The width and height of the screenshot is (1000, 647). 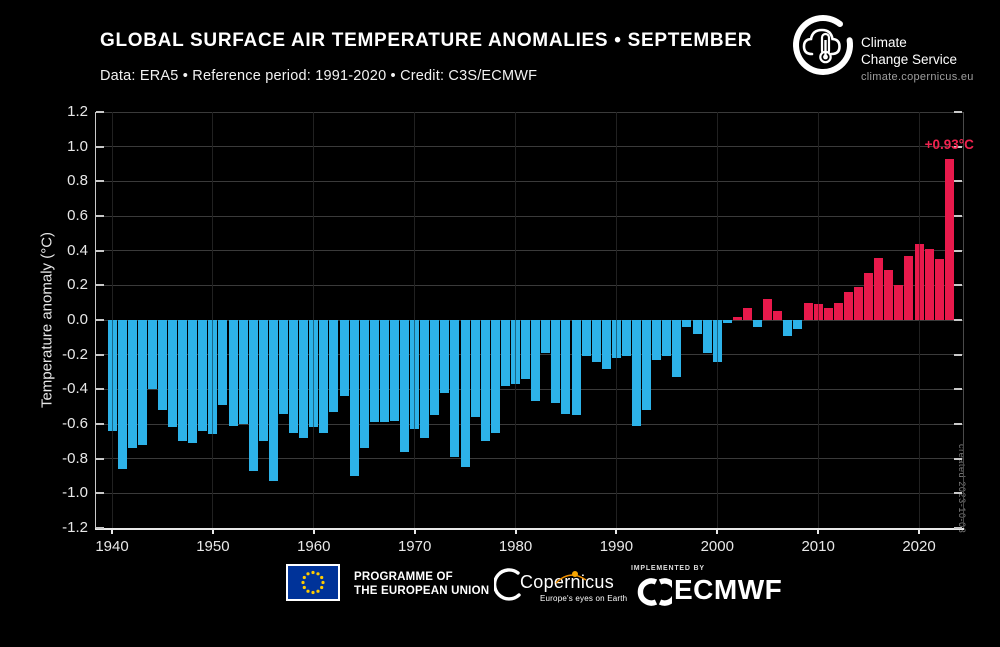 I want to click on bar-2000, so click(x=717, y=341).